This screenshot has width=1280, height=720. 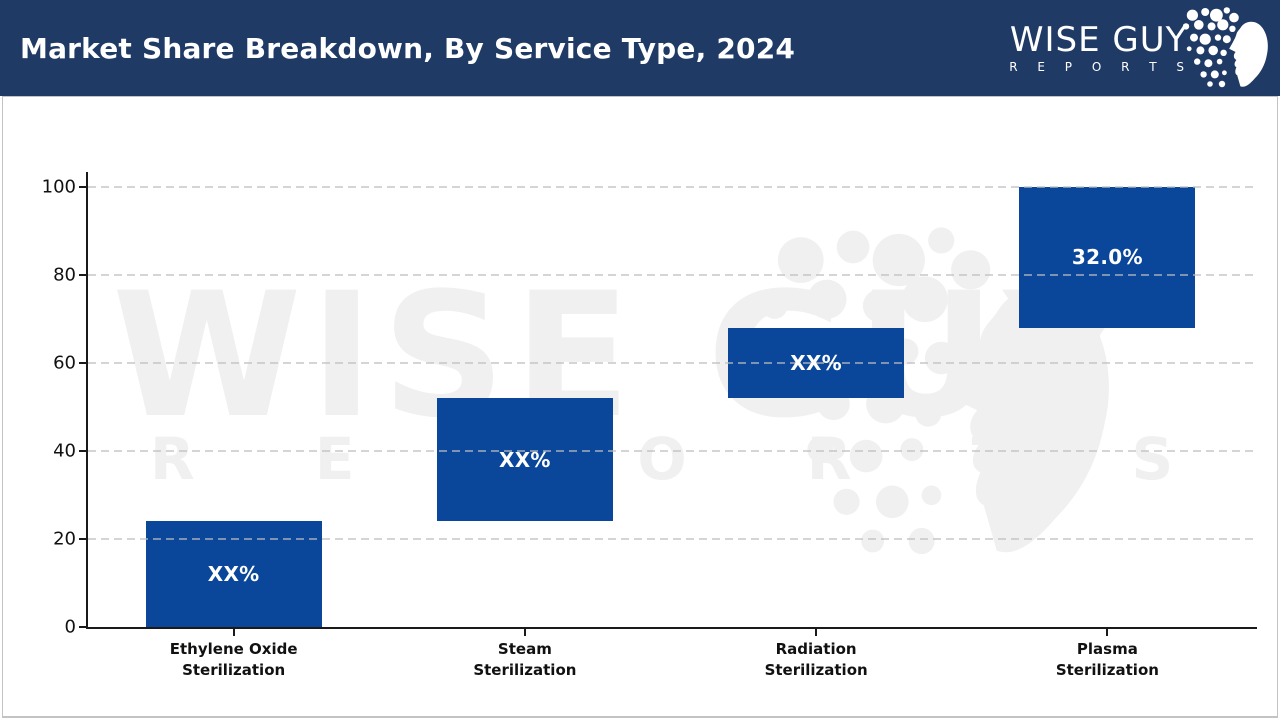 I want to click on wiseguy-logo: WISE GUY R E P O R T S, so click(x=1139, y=48).